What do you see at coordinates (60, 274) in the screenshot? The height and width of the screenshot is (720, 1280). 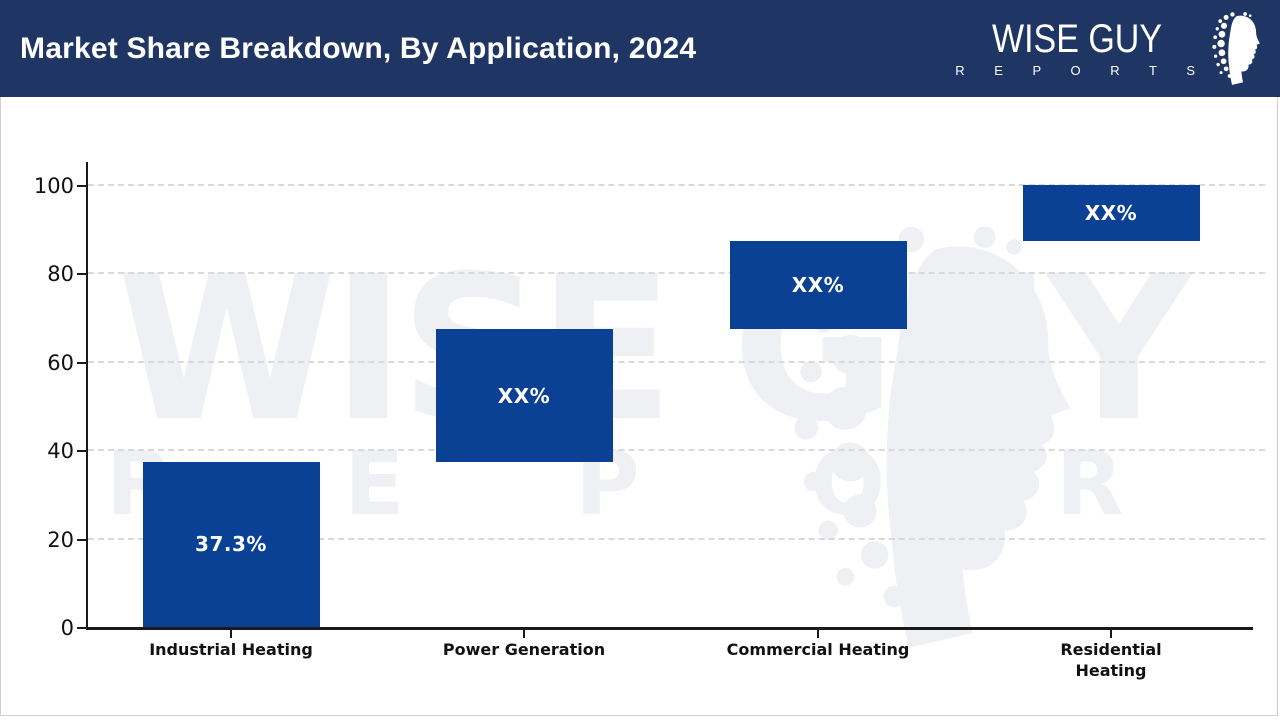 I see `y-tick-label-80: 80` at bounding box center [60, 274].